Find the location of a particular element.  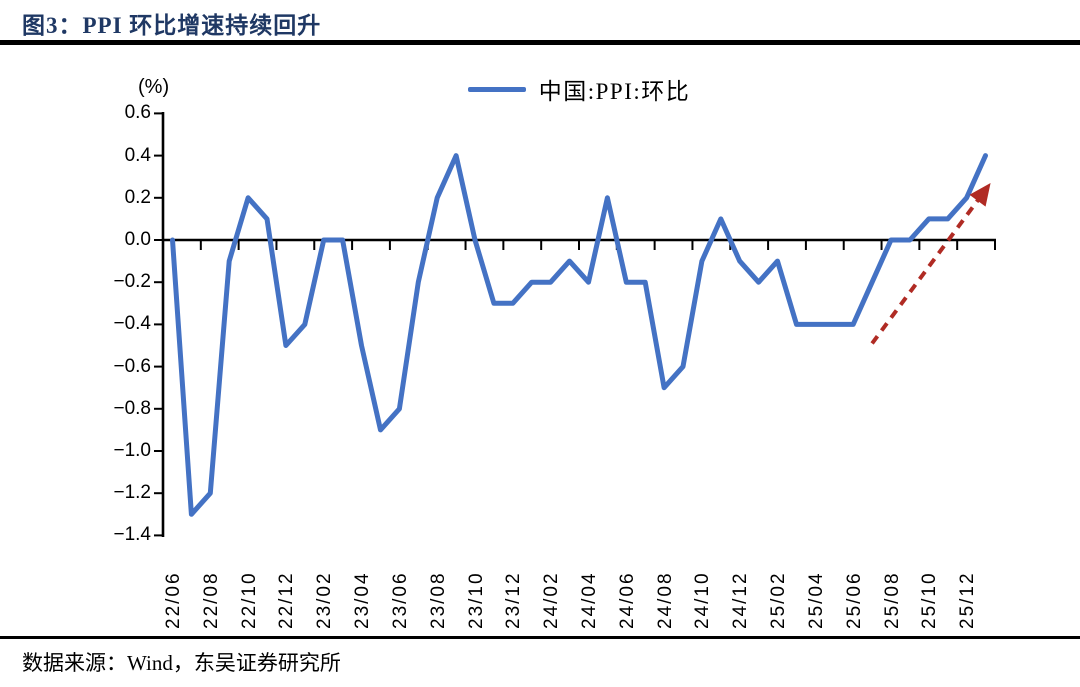

x-tick-label: 25/04 is located at coordinates (816, 600).